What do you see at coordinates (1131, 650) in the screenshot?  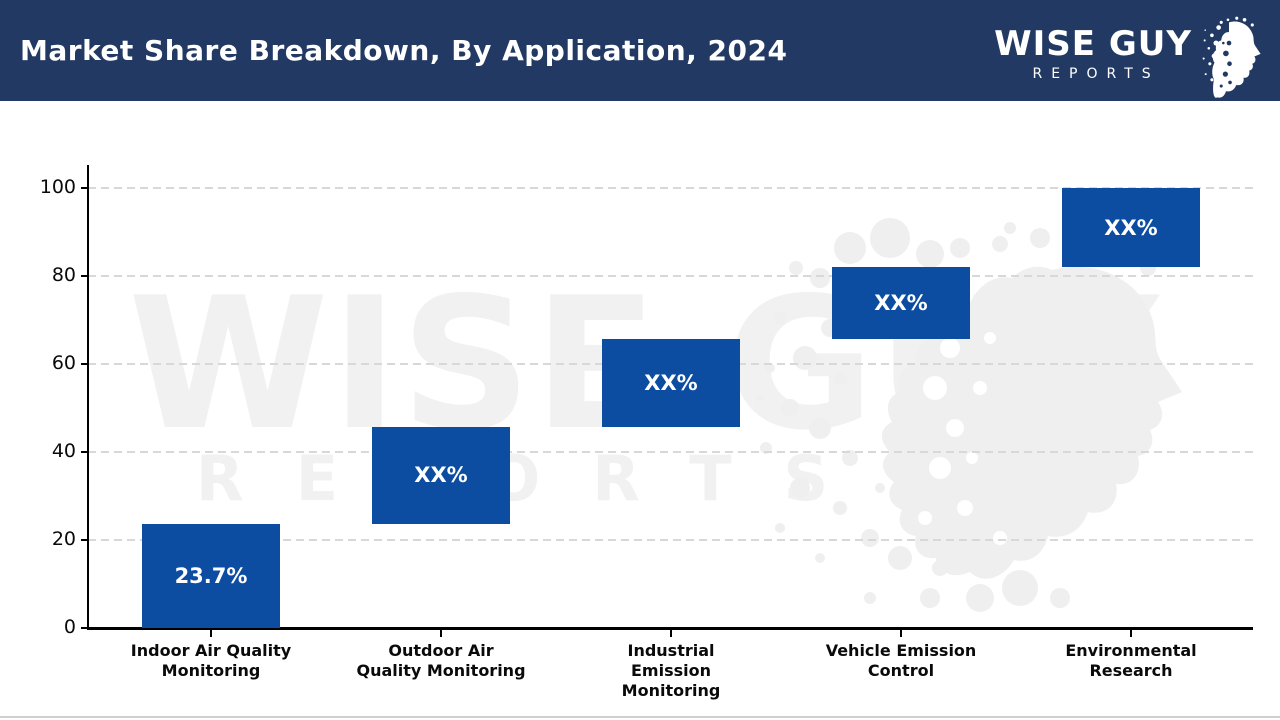 I see `x-category-label-line: Environmental` at bounding box center [1131, 650].